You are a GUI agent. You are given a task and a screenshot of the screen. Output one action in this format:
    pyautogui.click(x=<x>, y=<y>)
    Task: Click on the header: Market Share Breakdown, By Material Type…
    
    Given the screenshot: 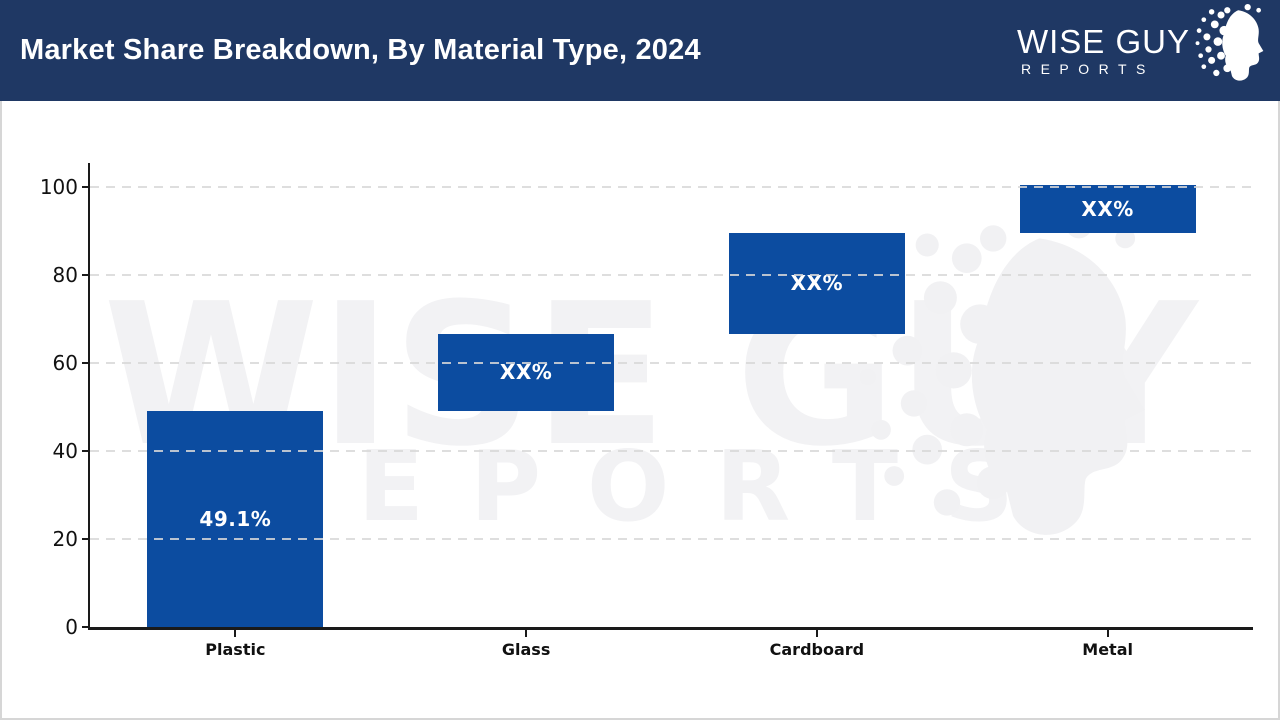 What is the action you would take?
    pyautogui.click(x=640, y=50)
    